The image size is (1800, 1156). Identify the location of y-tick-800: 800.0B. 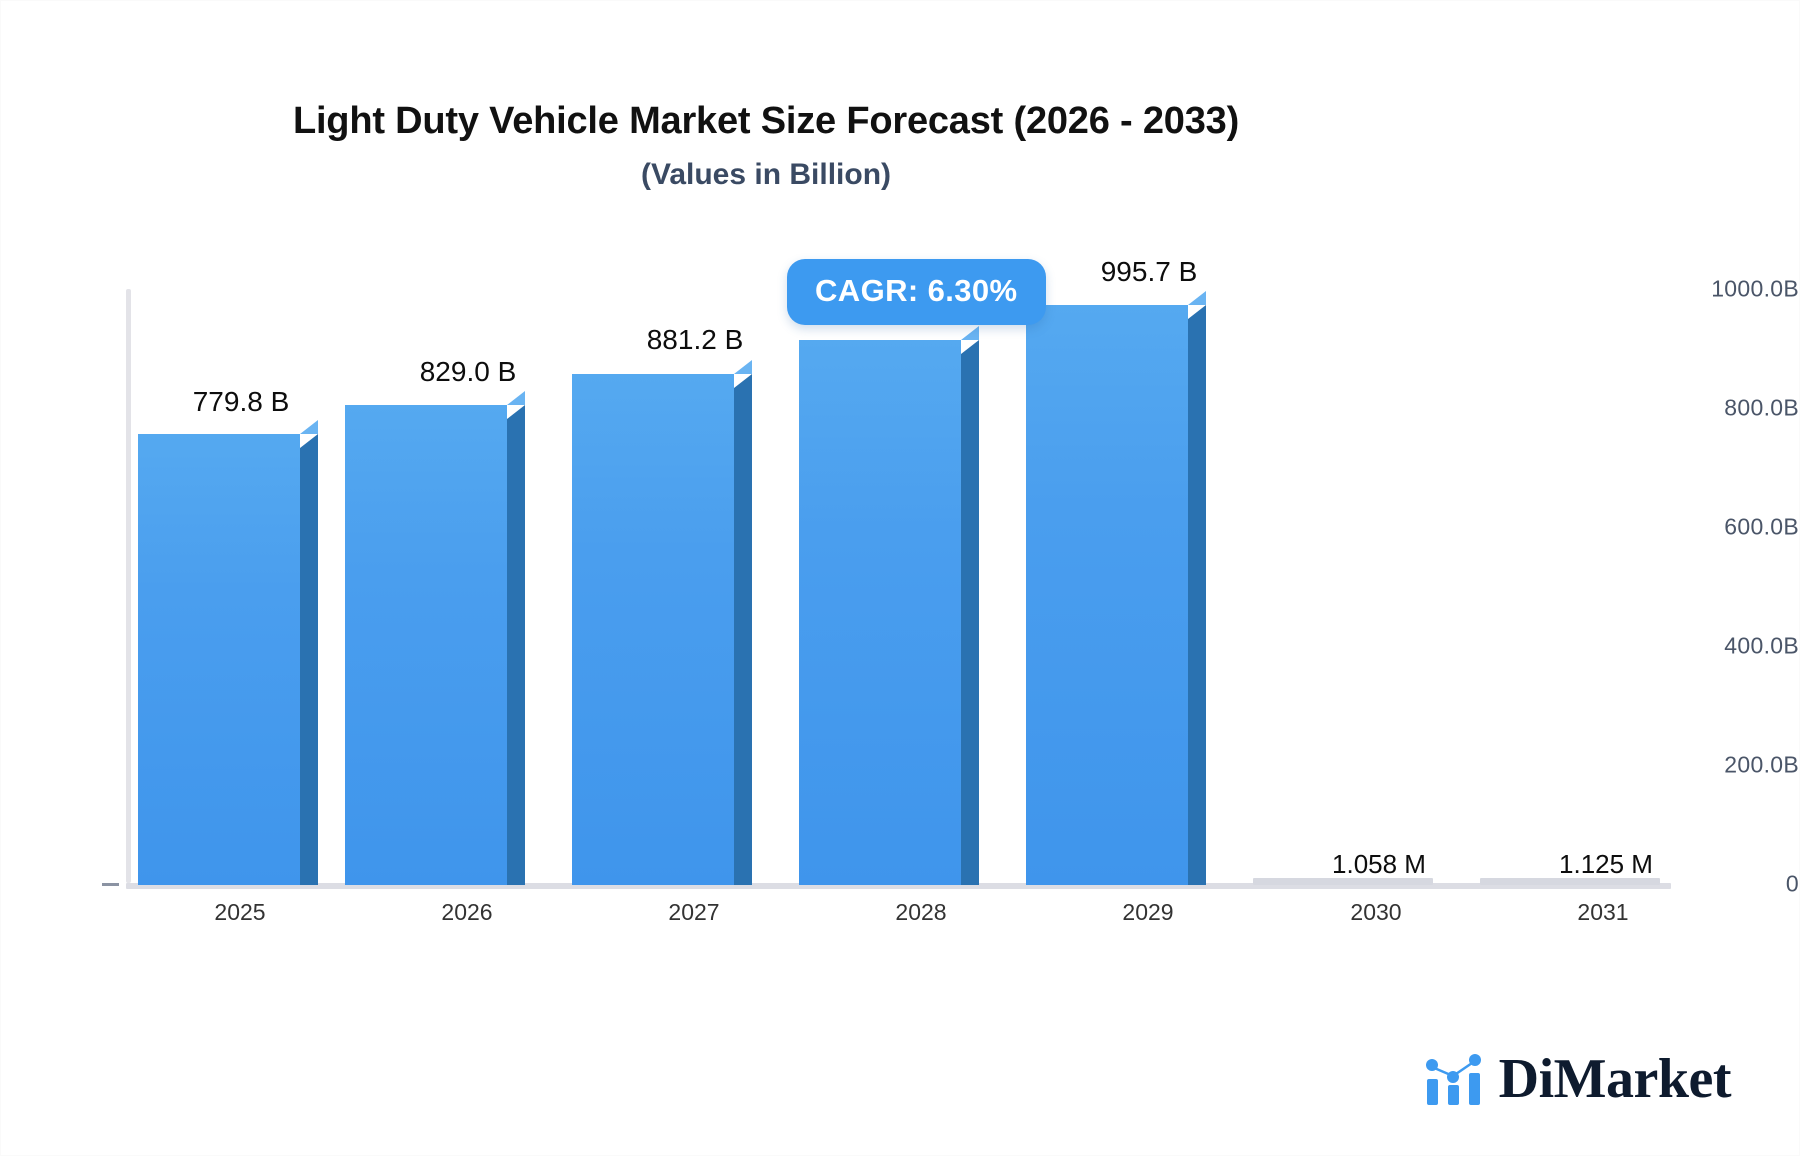
(1761, 407).